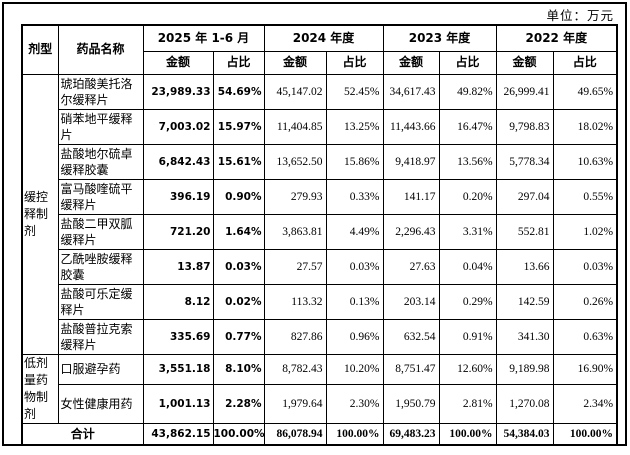 This screenshot has width=630, height=455. Describe the element at coordinates (467, 91) in the screenshot. I see `ratio-cell: 49.82%` at that location.